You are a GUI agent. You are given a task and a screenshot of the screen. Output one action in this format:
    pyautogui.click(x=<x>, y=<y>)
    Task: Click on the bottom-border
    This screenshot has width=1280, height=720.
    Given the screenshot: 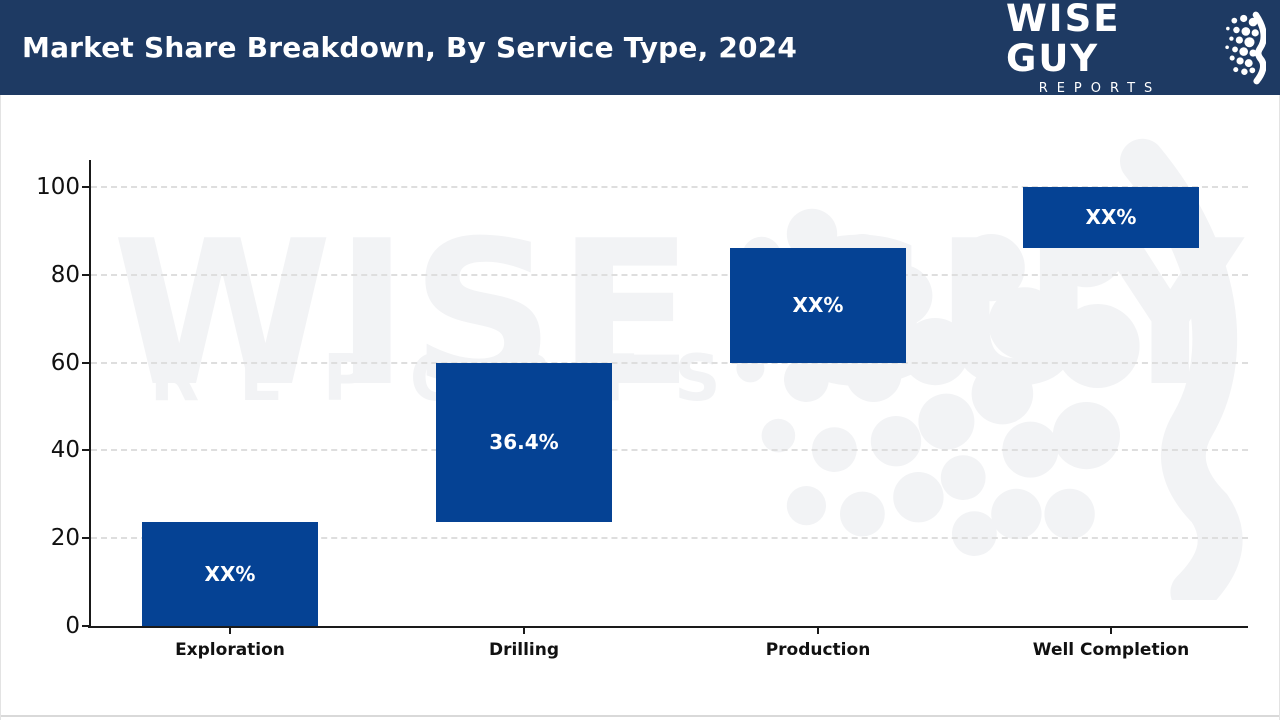 What is the action you would take?
    pyautogui.click(x=640, y=716)
    